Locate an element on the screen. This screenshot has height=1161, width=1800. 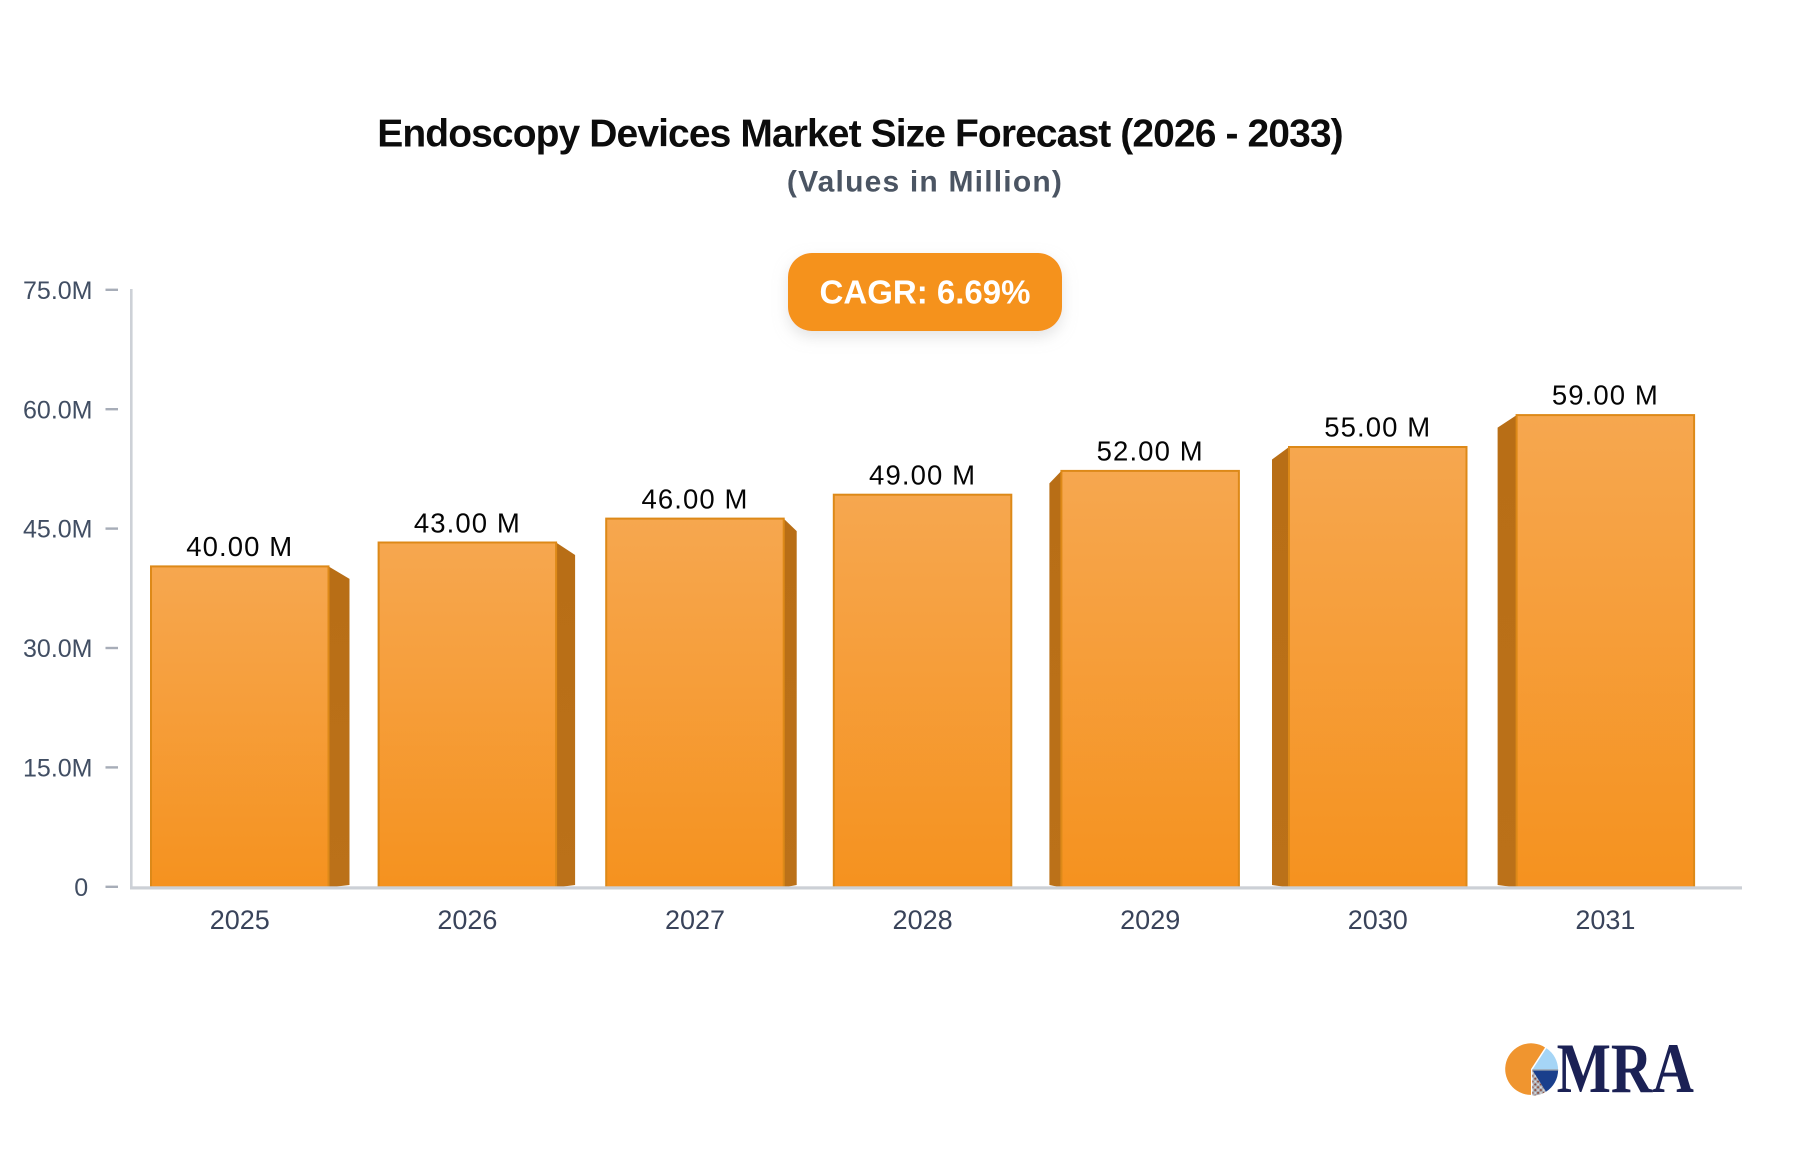
svg-text: 75.0M is located at coordinates (57, 291).